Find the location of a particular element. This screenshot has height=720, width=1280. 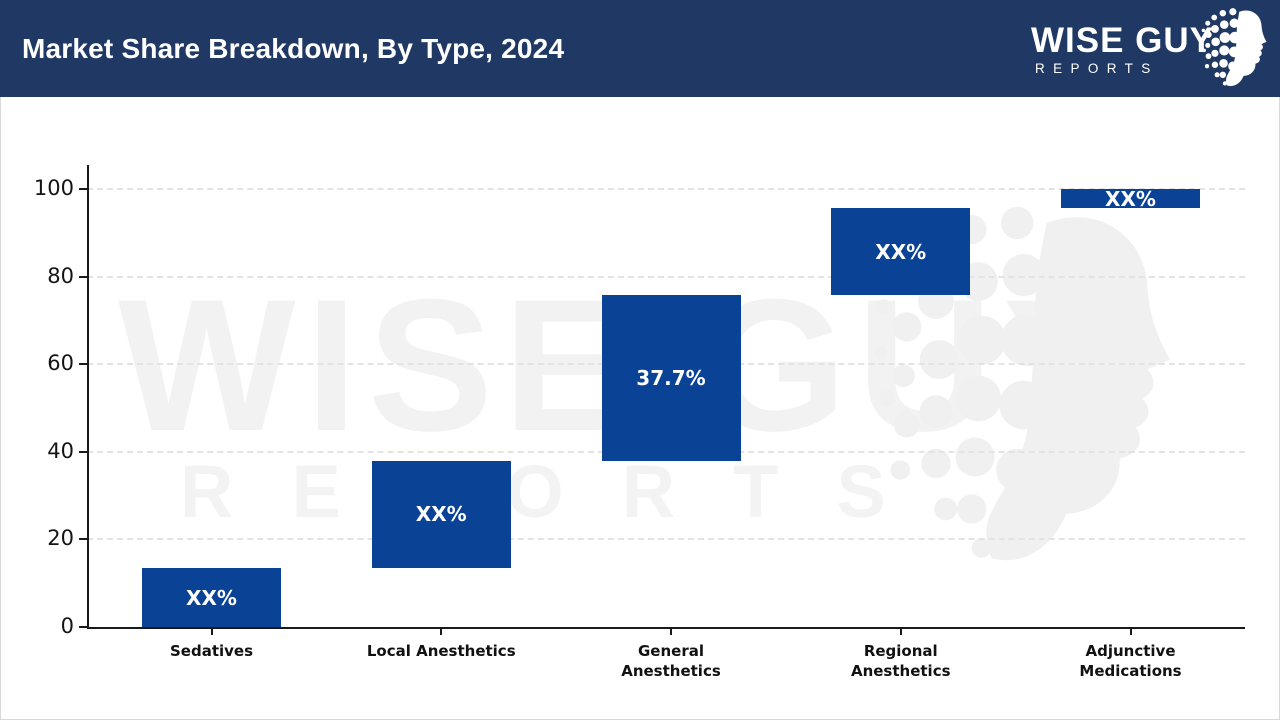

x-category-label-adjunctive-medications: Adjunctive Medications is located at coordinates (1131, 661).